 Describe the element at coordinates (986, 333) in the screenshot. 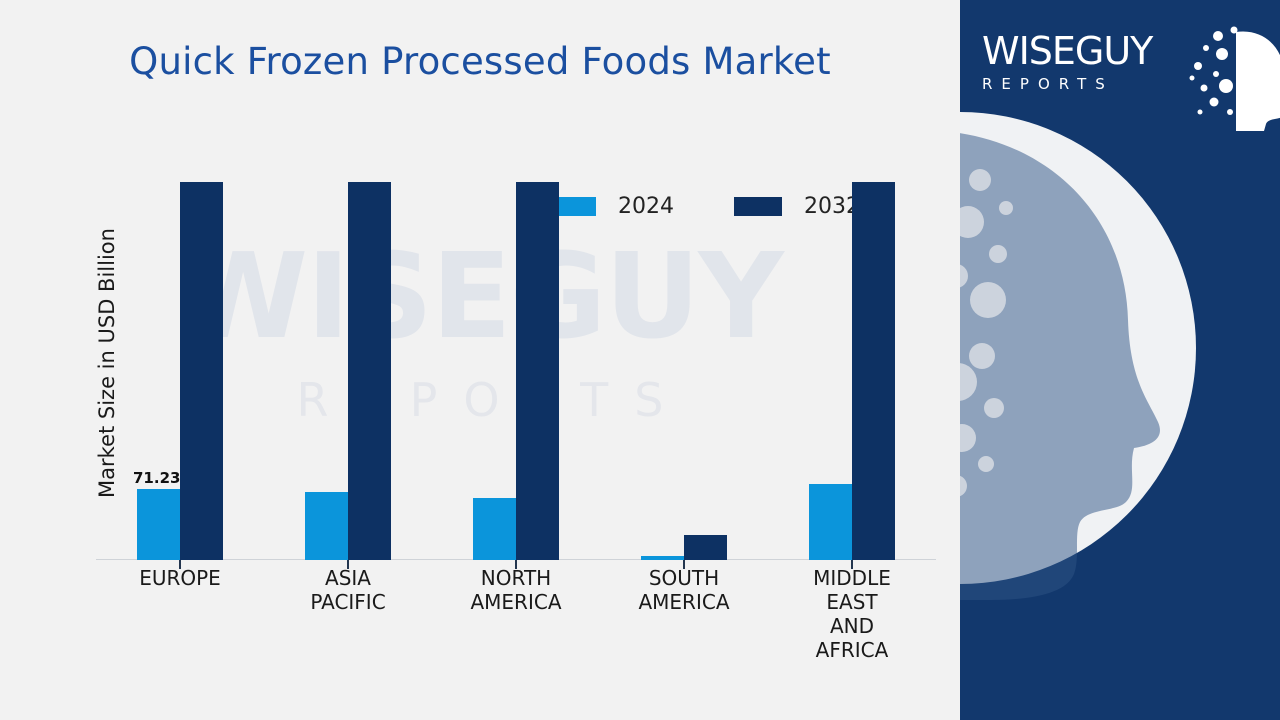

I see `dot-cluster-decoration` at that location.